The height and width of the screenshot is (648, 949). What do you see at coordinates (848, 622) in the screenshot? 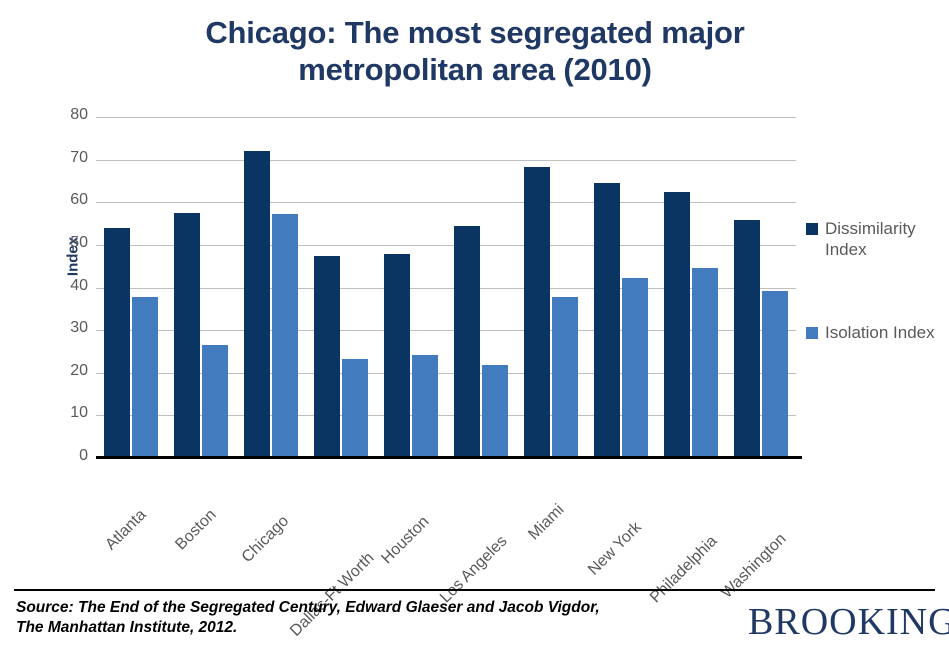
I see `brookings-logo: BROOKINGS` at bounding box center [848, 622].